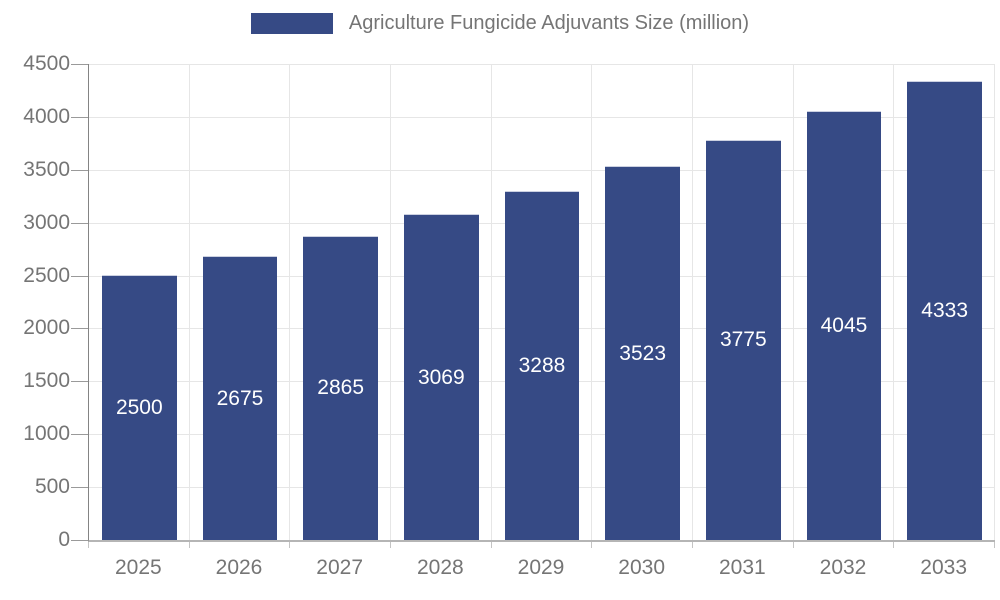  I want to click on x-axis-tick-label: 2025, so click(138, 567).